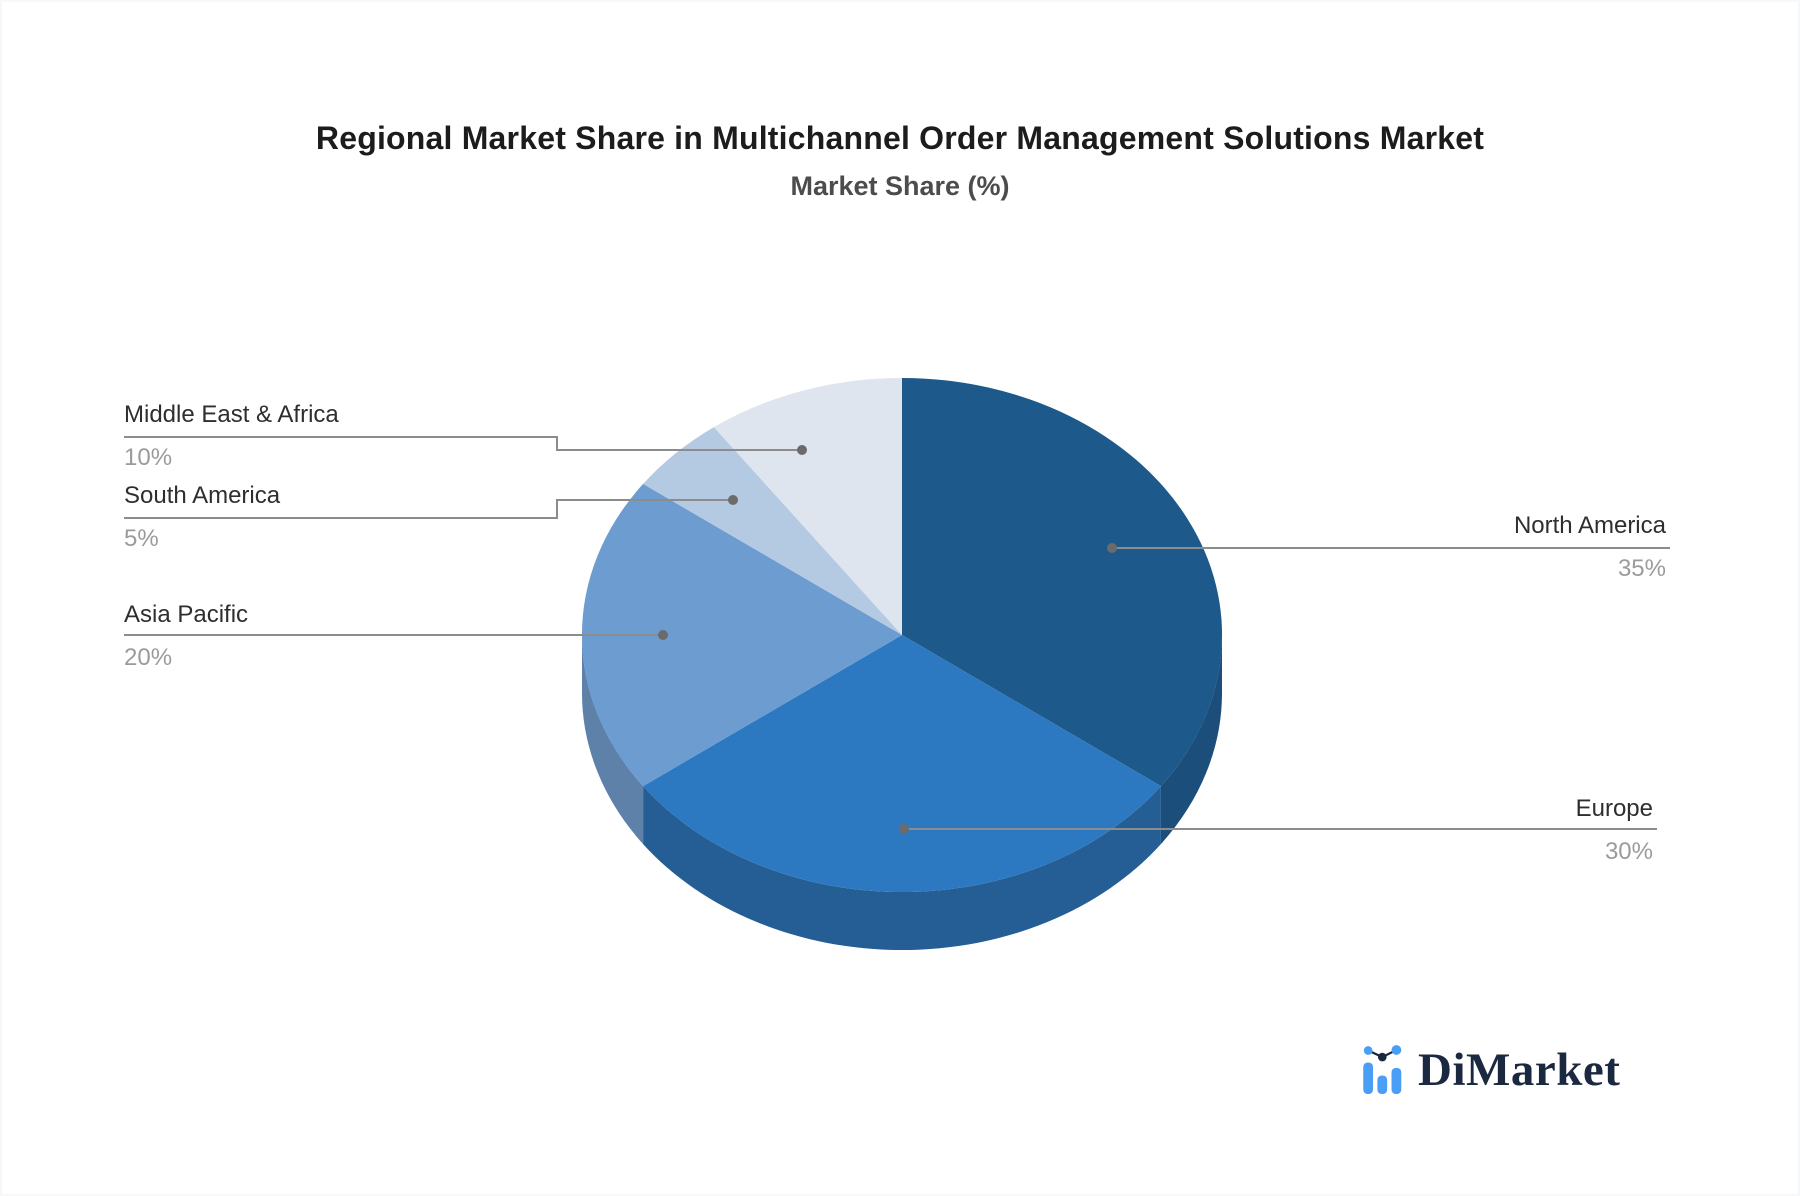 This screenshot has width=1800, height=1196. What do you see at coordinates (463, 443) in the screenshot?
I see `leader-line-middle-east-africa` at bounding box center [463, 443].